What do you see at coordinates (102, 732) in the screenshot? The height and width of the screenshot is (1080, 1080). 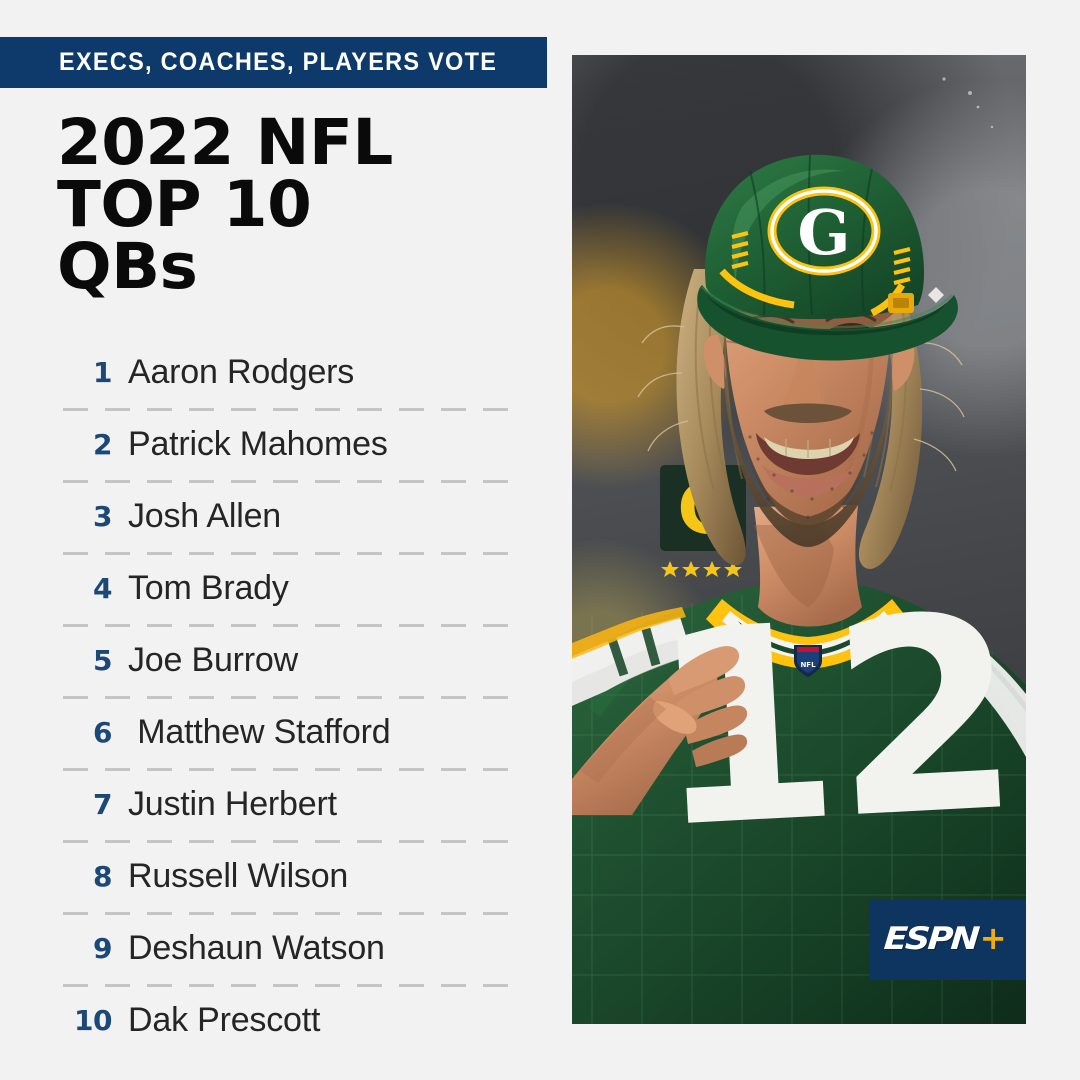 I see `rank-number: 6` at bounding box center [102, 732].